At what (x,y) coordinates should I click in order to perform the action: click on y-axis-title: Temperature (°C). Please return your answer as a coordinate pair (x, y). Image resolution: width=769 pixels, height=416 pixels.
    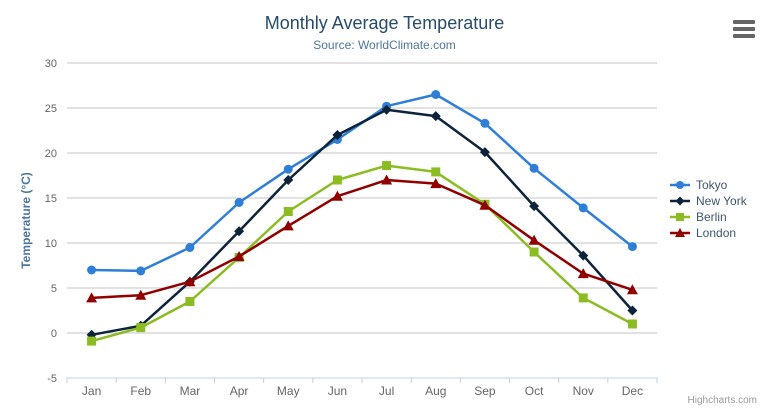
    Looking at the image, I should click on (26, 220).